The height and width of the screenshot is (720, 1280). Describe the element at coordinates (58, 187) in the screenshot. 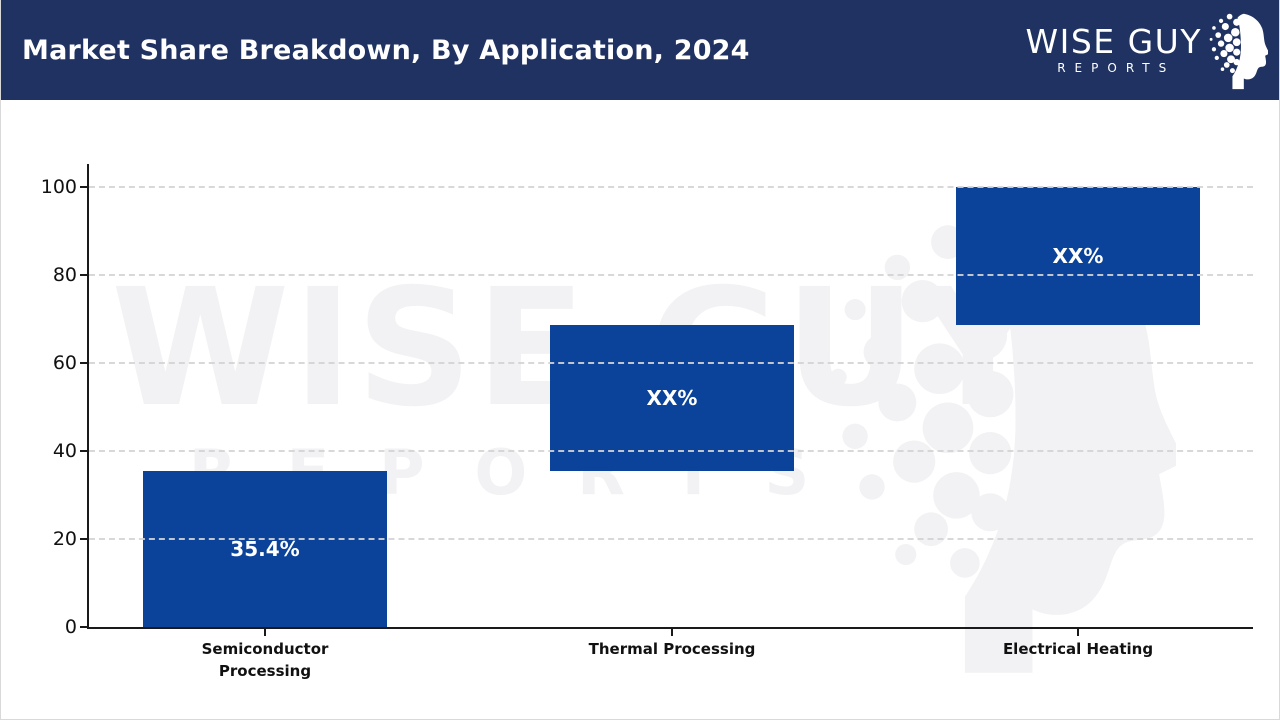

I see `y-axis-tick-label: 100` at that location.